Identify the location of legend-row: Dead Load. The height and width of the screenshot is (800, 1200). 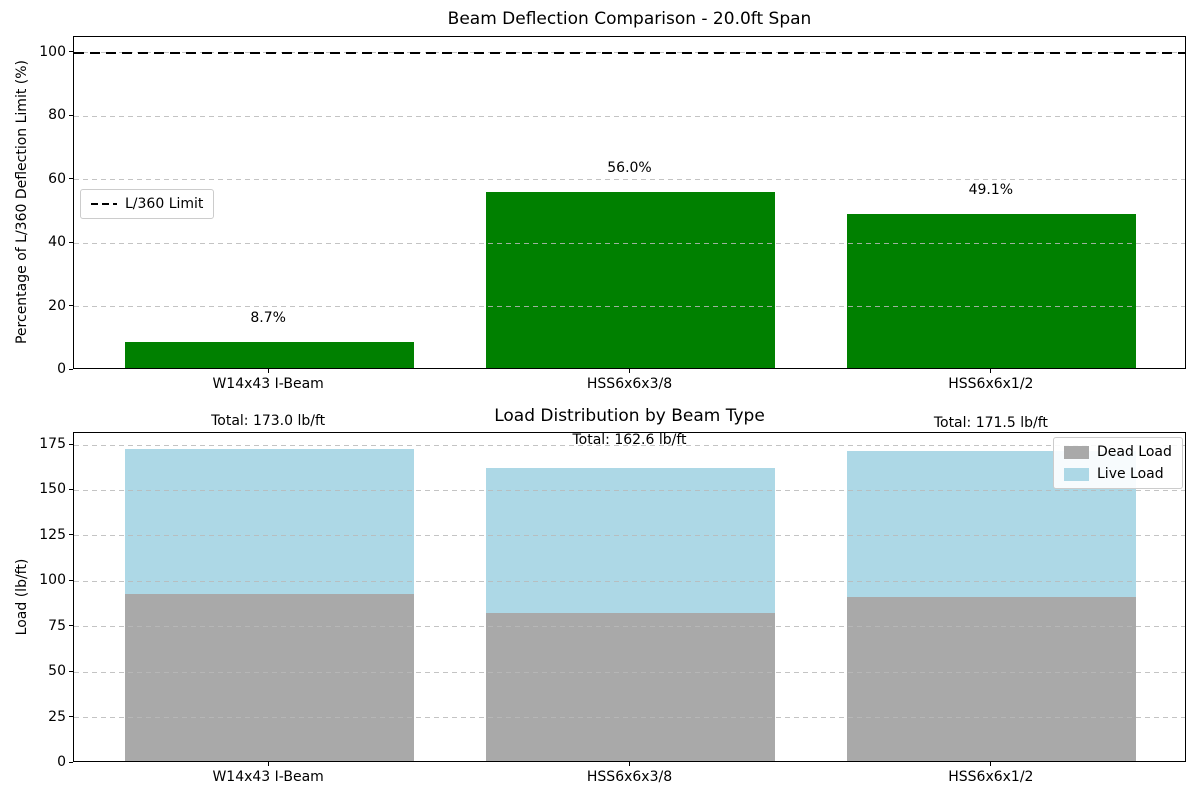
(1118, 452).